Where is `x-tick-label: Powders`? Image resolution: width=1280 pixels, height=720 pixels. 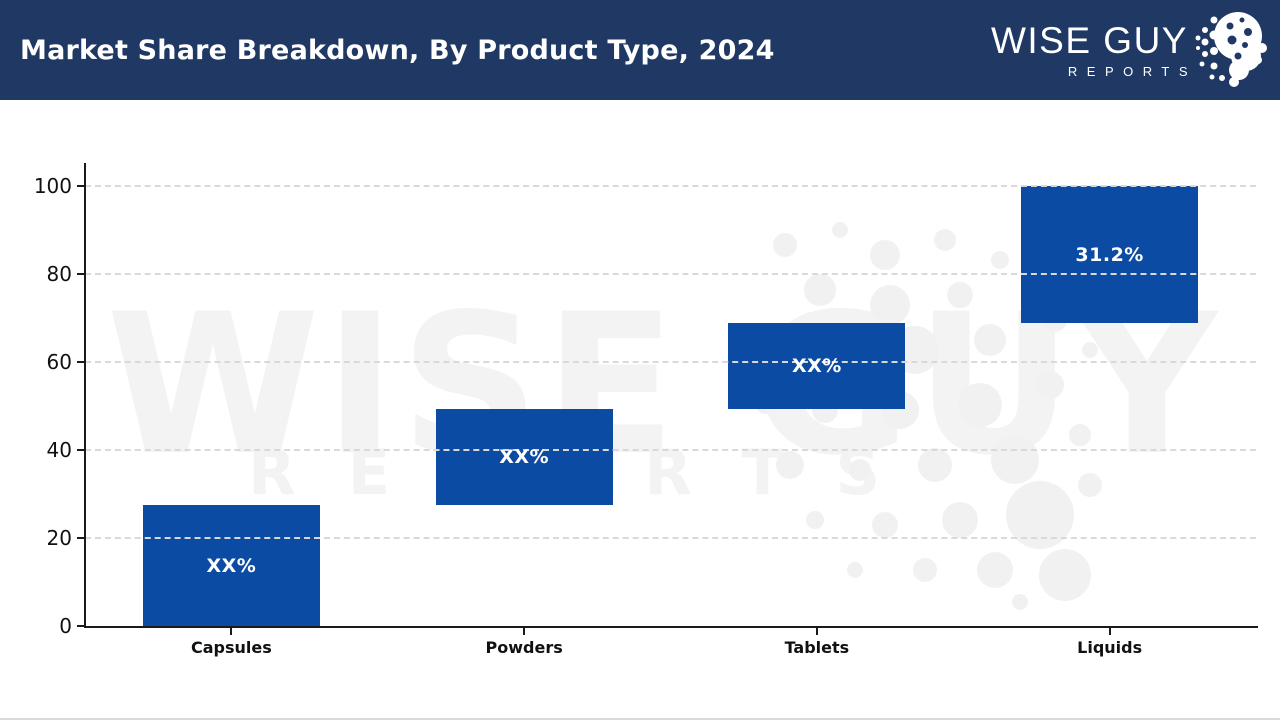 x-tick-label: Powders is located at coordinates (524, 647).